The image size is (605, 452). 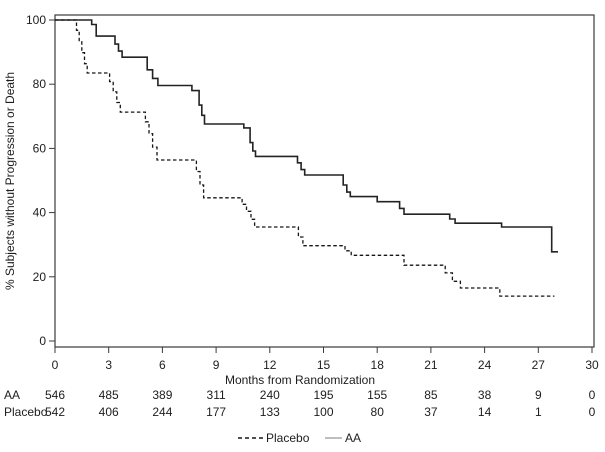 I want to click on x-tick-label: 9, so click(x=216, y=365).